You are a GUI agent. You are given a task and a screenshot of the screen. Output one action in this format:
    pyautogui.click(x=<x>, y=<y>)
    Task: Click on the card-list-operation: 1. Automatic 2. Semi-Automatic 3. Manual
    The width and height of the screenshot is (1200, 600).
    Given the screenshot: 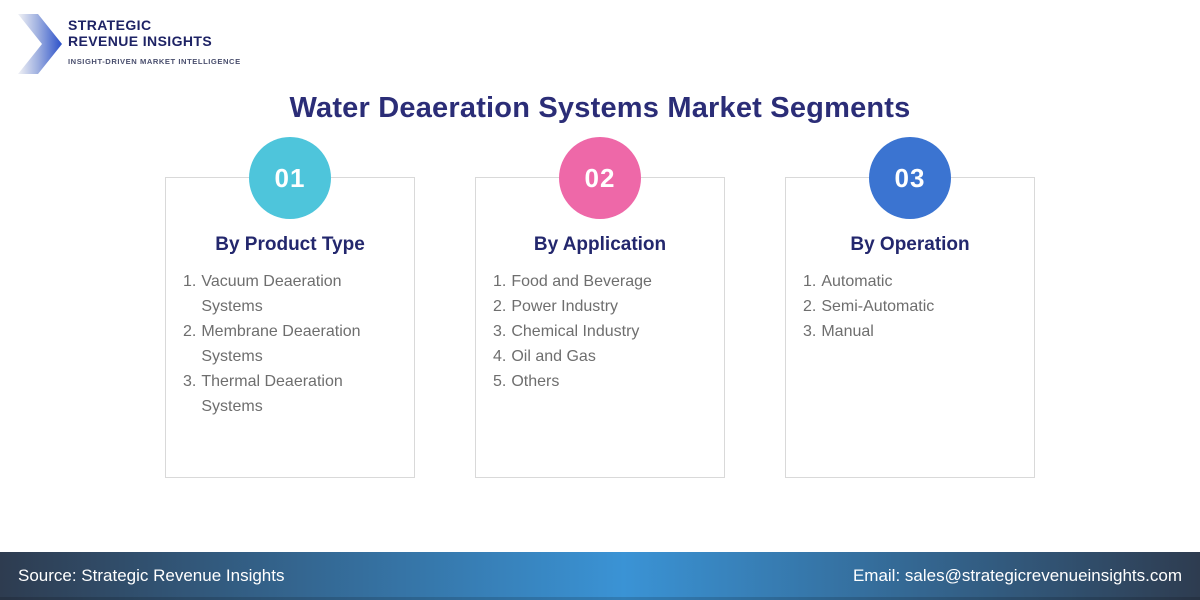 What is the action you would take?
    pyautogui.click(x=911, y=306)
    